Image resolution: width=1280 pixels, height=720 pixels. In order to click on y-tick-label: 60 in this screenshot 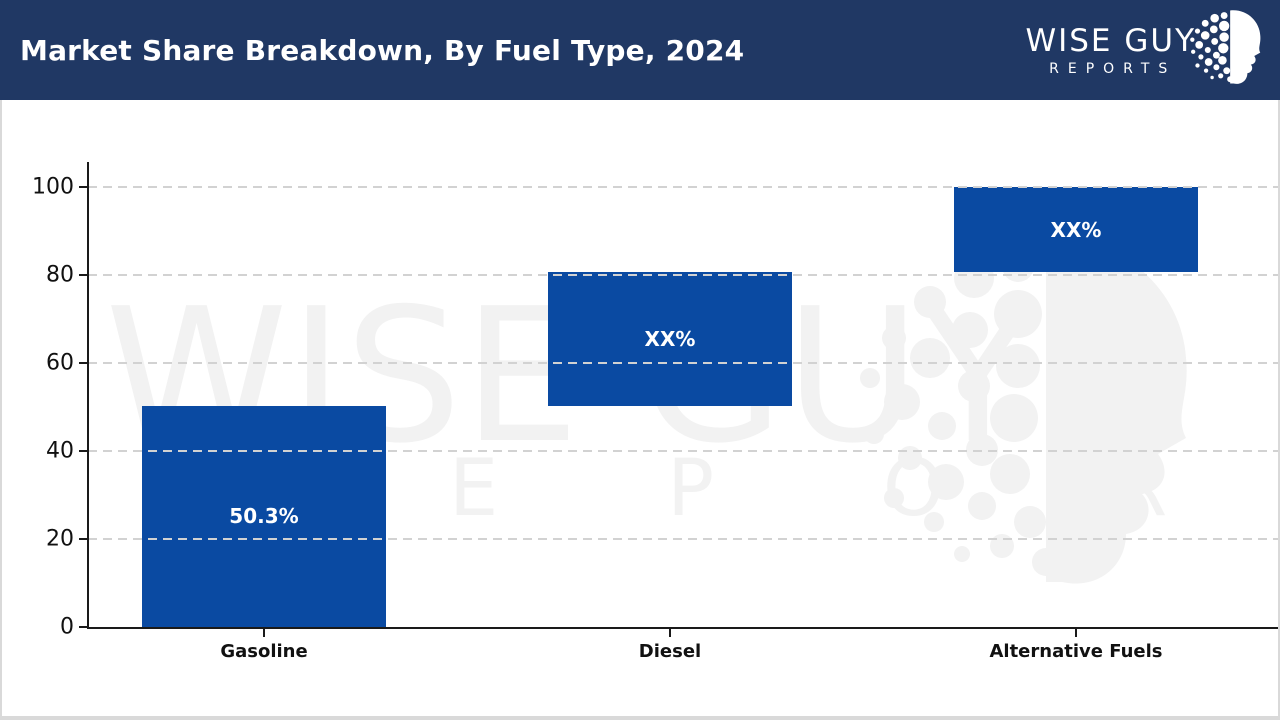, I will do `click(60, 363)`.